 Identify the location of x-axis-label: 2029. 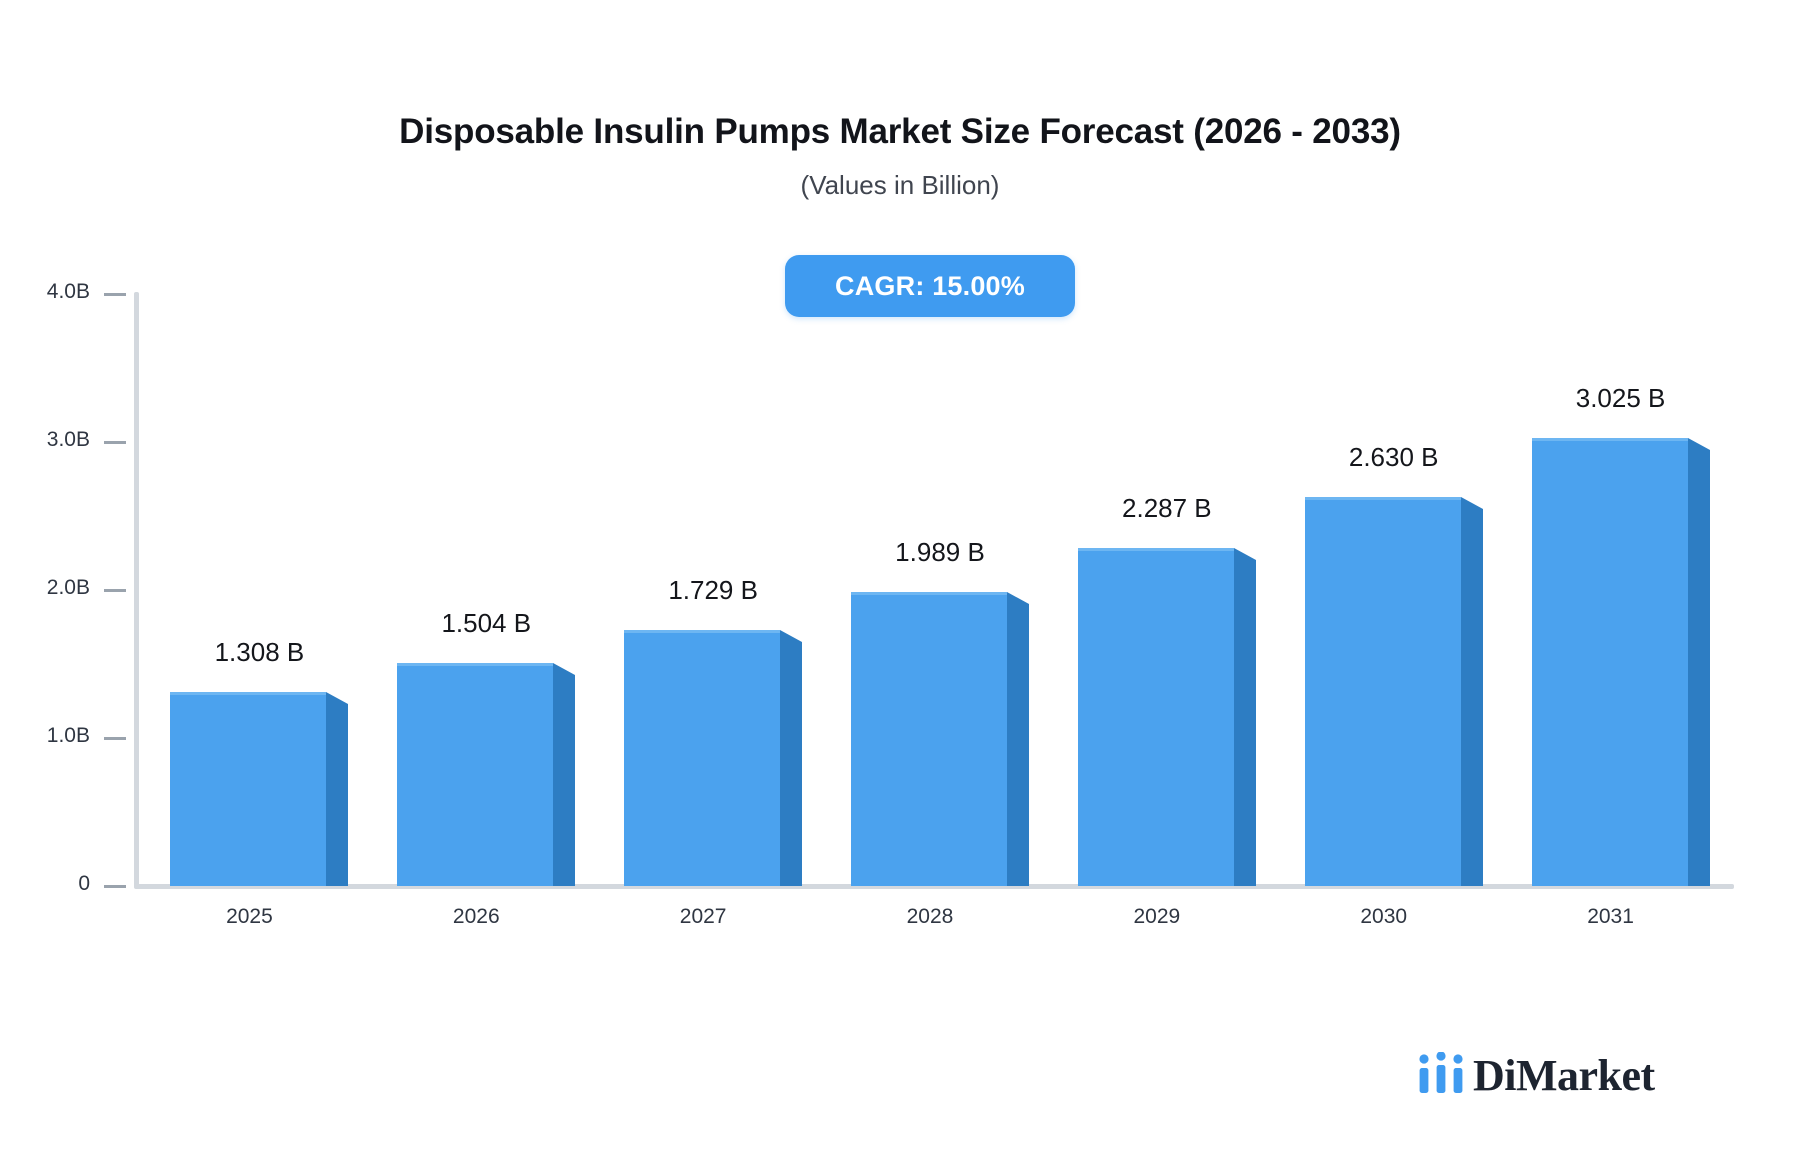
(1157, 916).